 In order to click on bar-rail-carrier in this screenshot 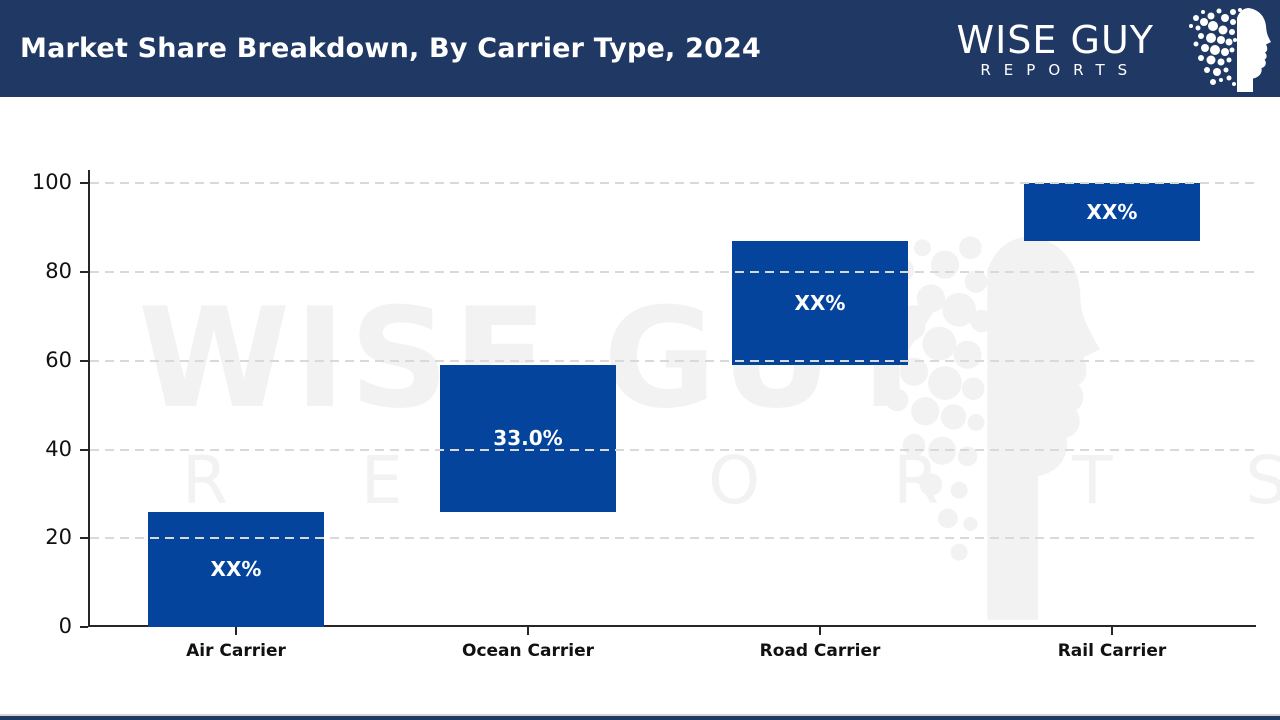, I will do `click(1112, 212)`.